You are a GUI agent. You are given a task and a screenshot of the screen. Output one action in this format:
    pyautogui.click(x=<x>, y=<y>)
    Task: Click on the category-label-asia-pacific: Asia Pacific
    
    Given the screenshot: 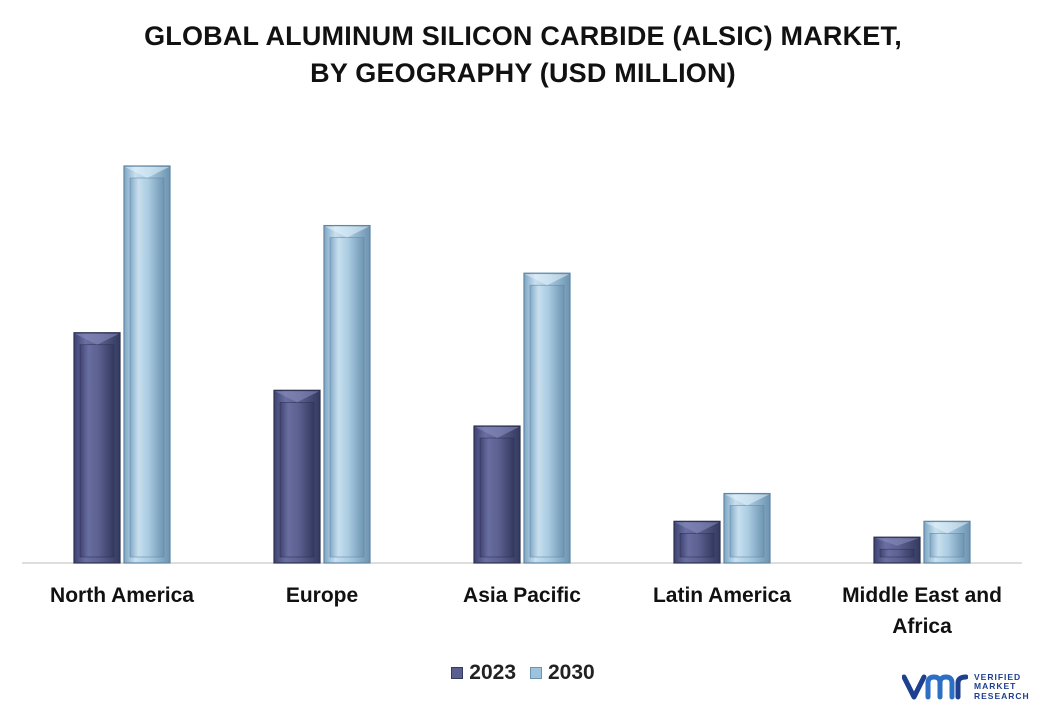 What is the action you would take?
    pyautogui.click(x=522, y=595)
    